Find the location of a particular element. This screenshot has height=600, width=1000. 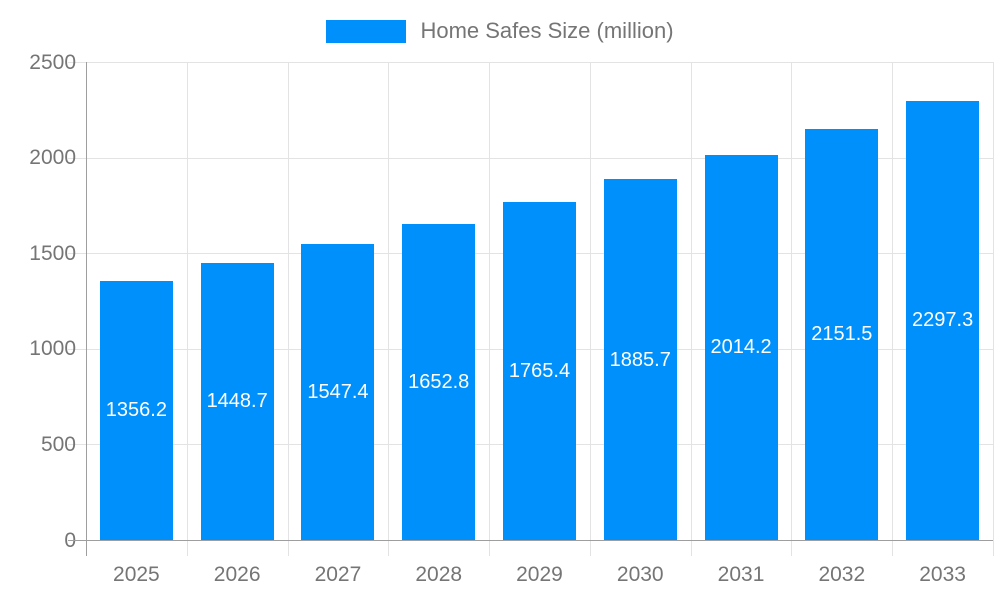

legend: Home Safes Size (million) is located at coordinates (500, 31).